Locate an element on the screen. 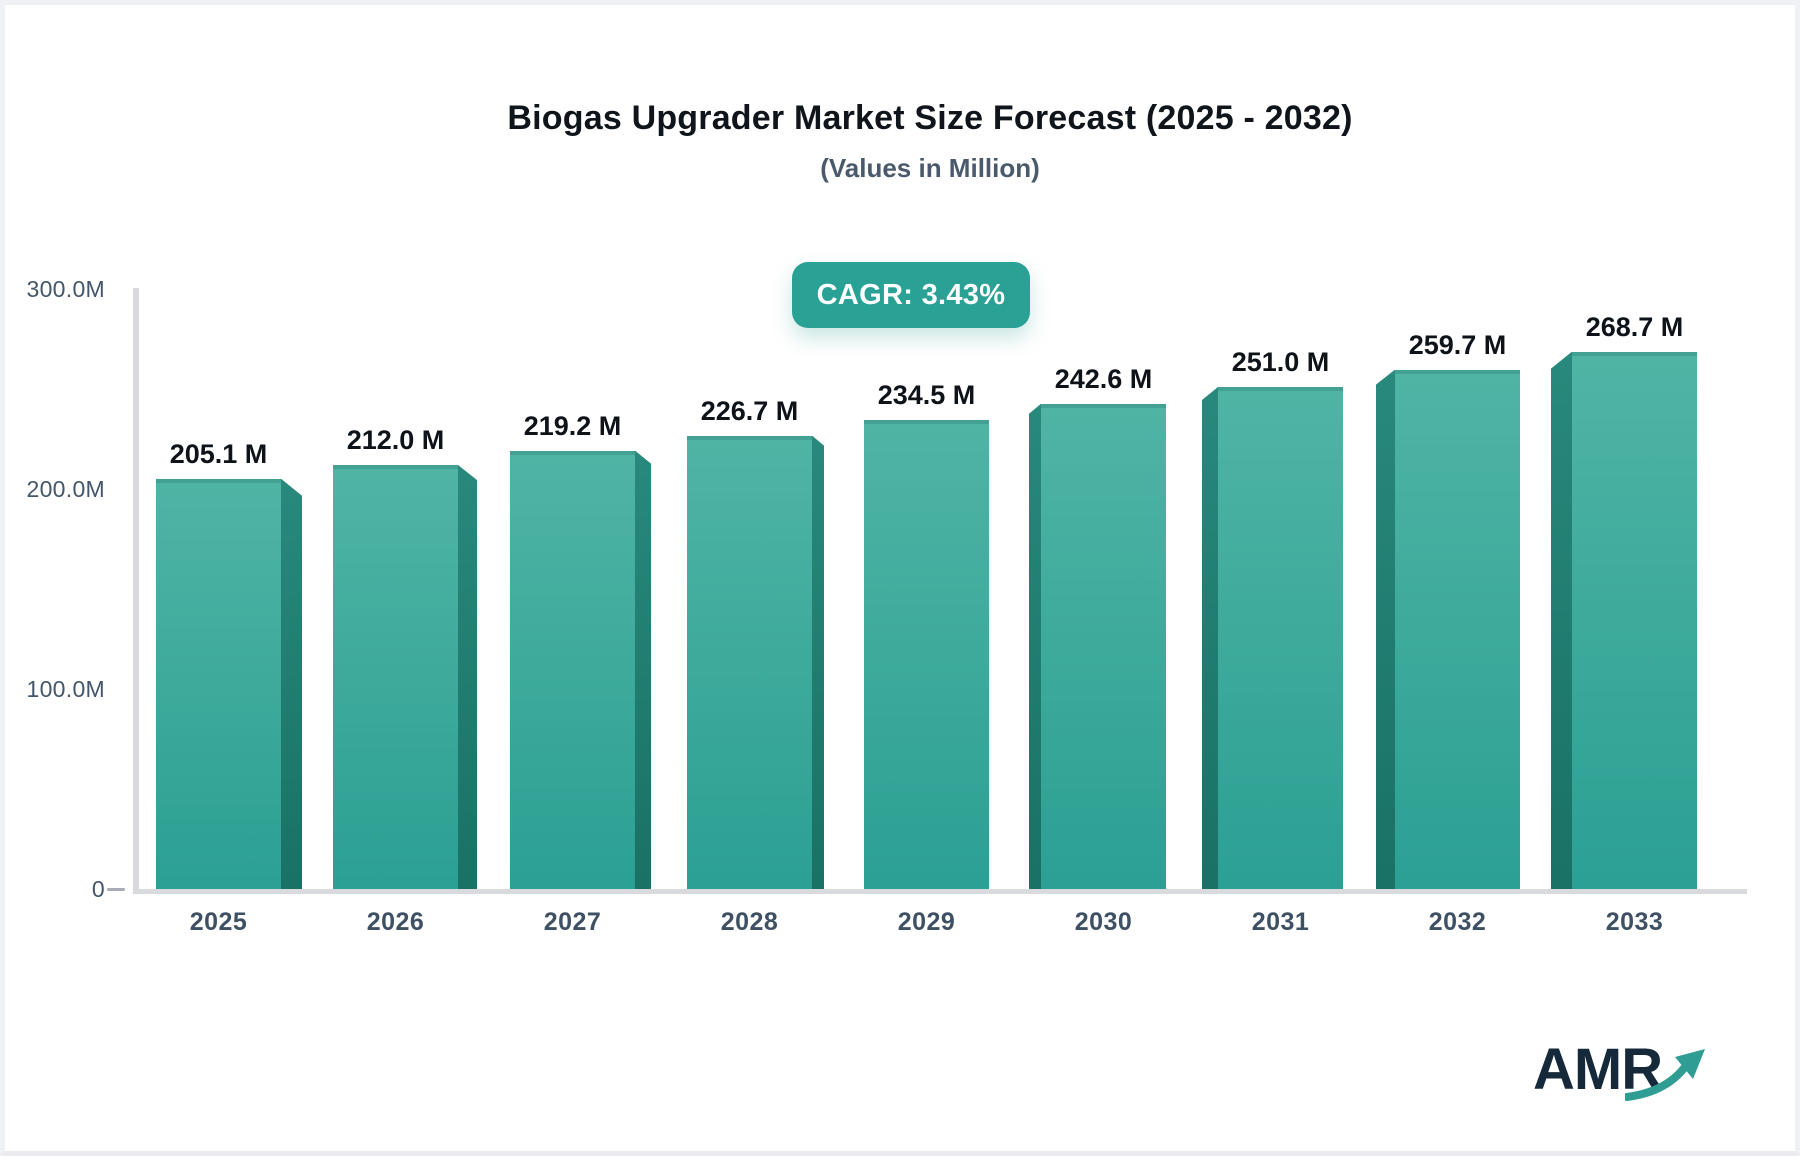 This screenshot has height=1161, width=1800. bar-value-label: 259.7 M is located at coordinates (1457, 344).